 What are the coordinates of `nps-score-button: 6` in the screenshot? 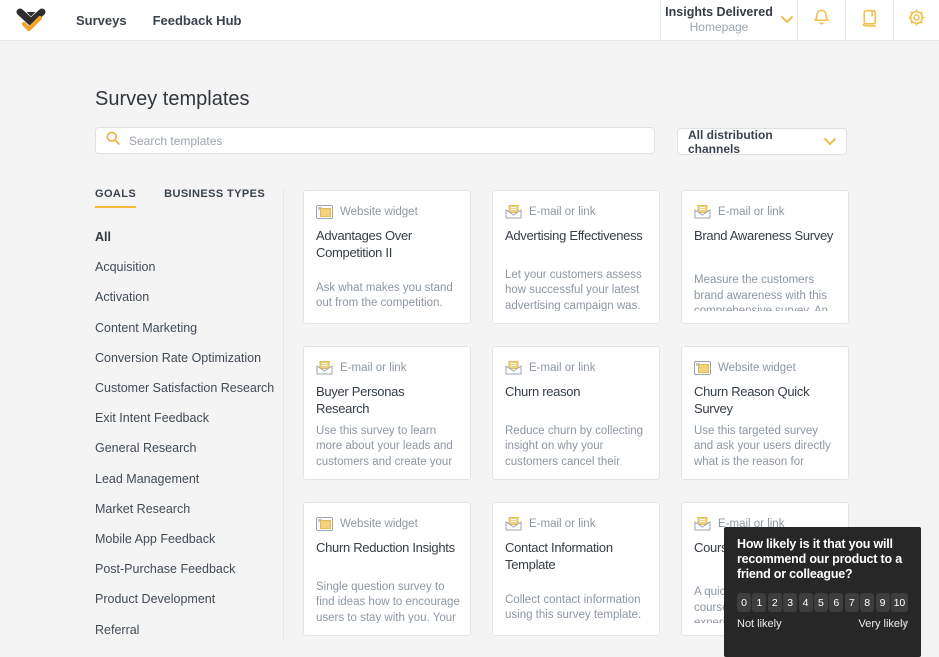 It's located at (836, 603).